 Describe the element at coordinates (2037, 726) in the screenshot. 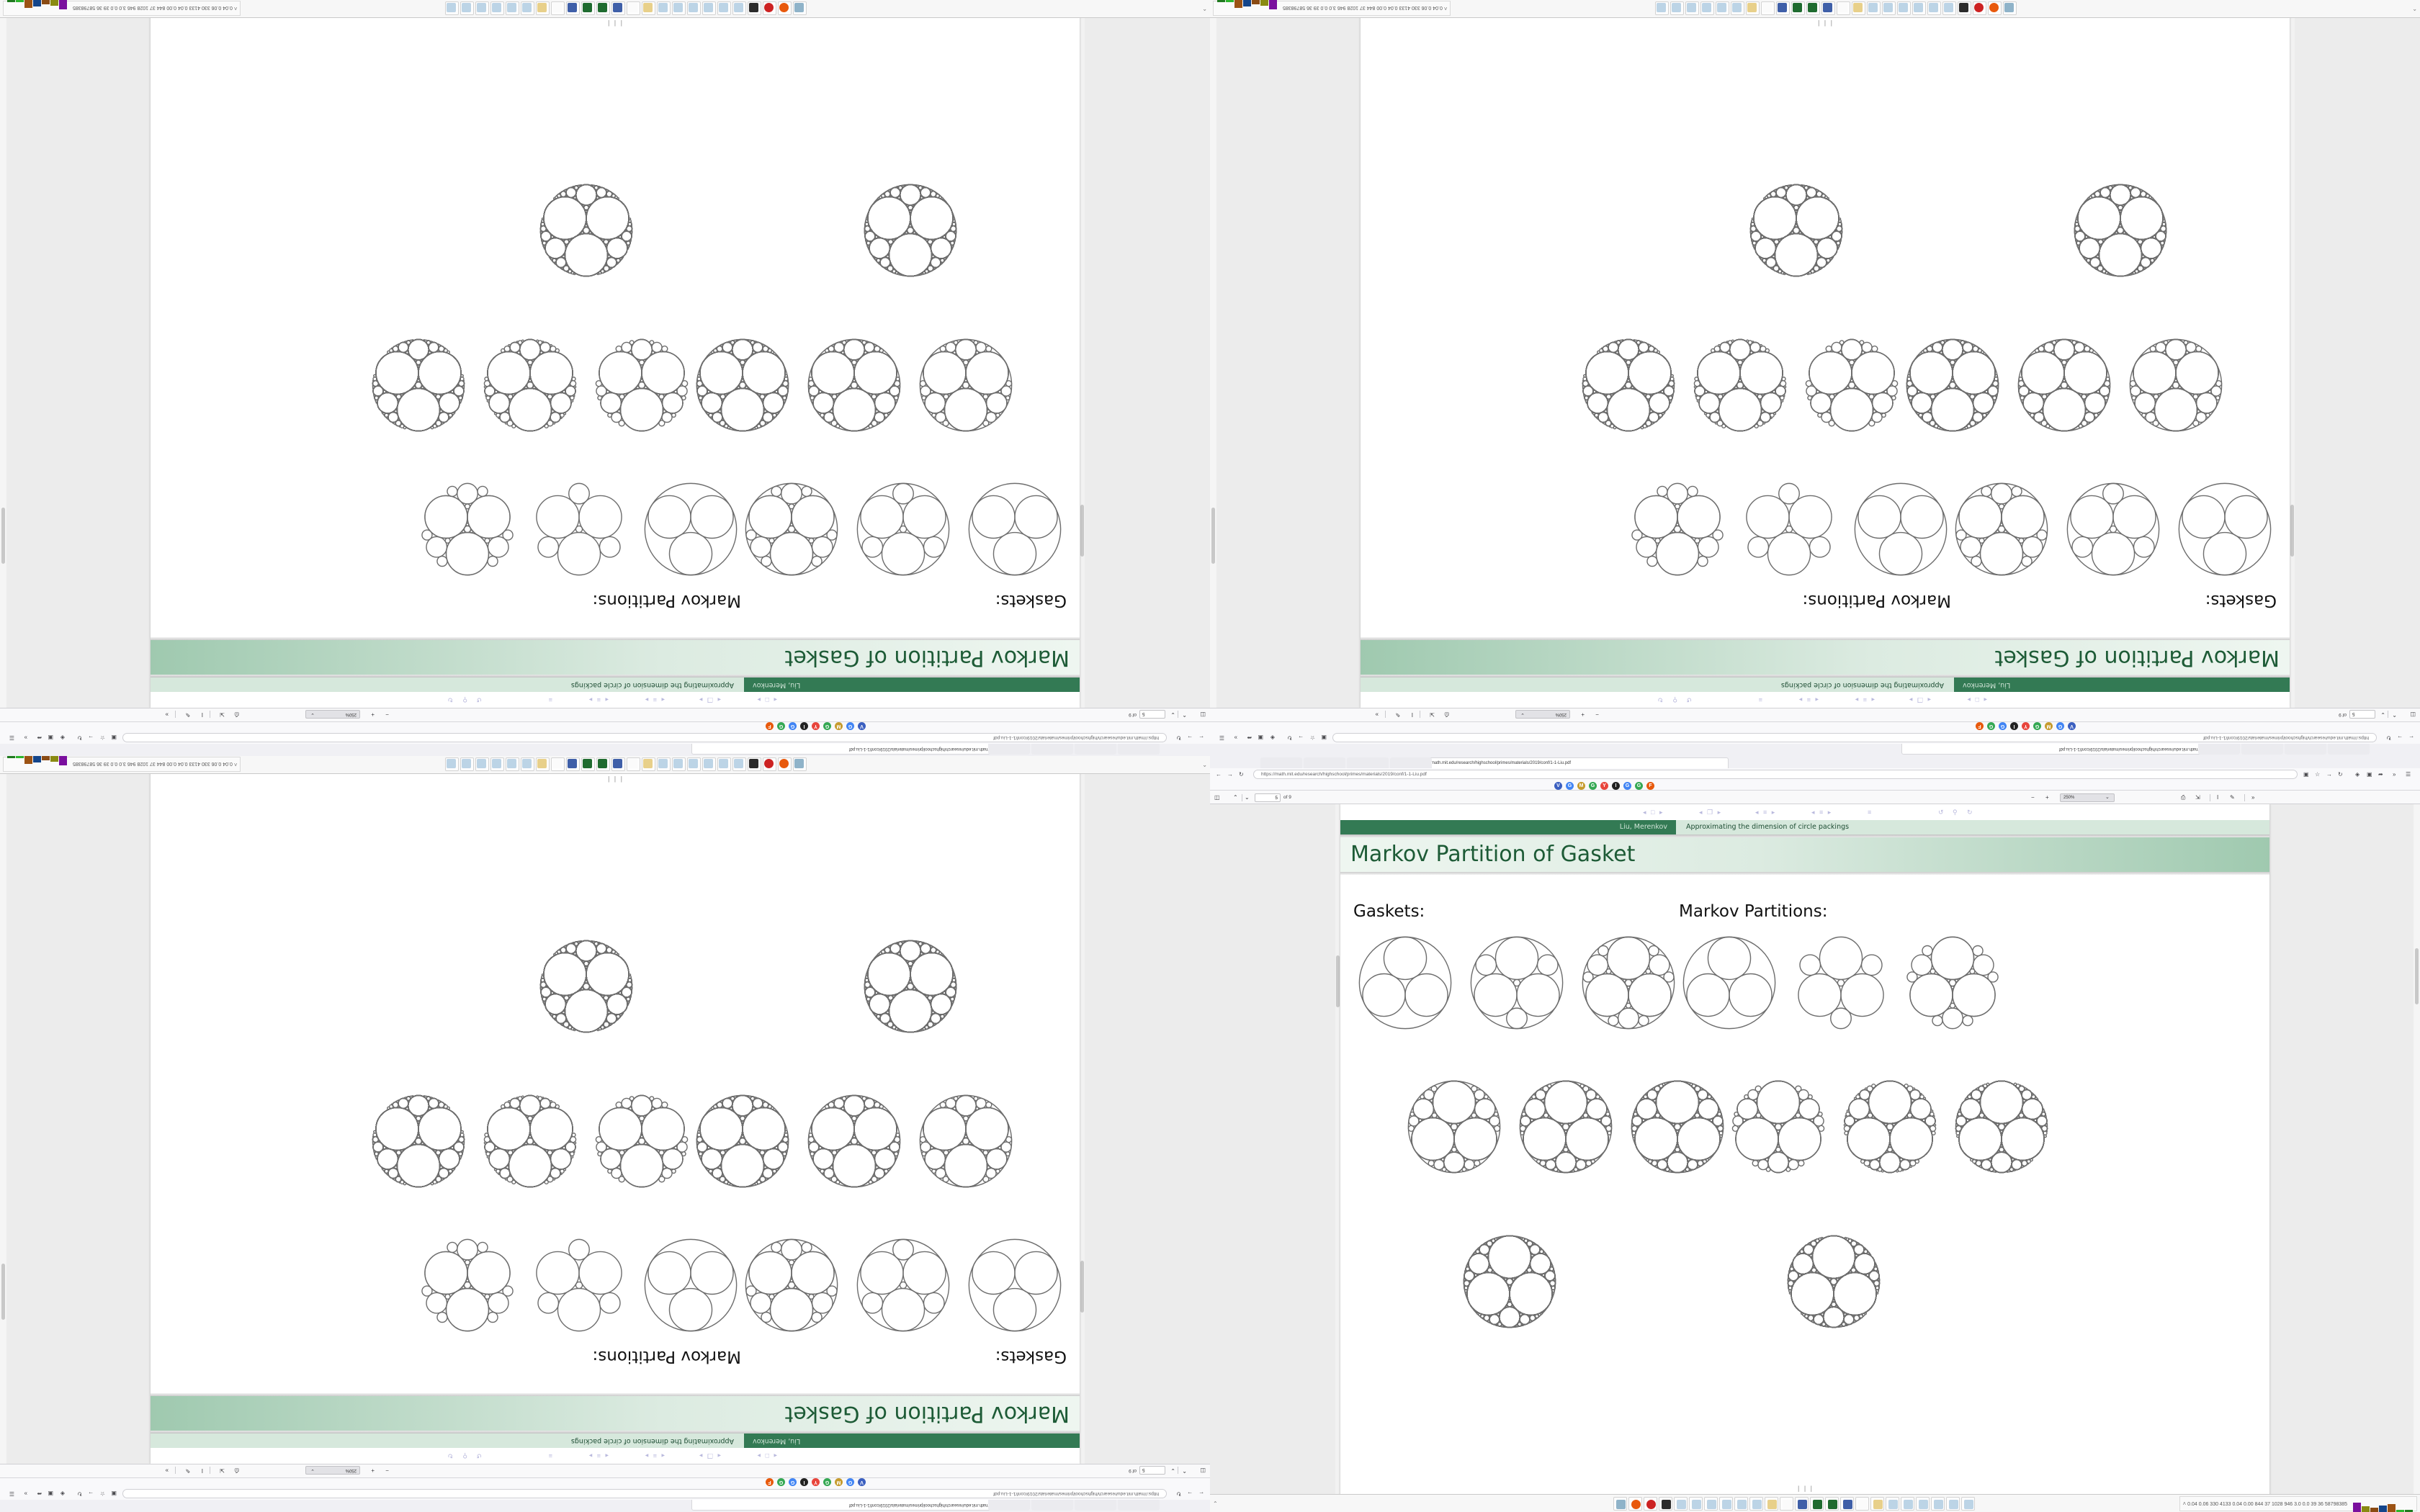

I see `bookmark-item-4: G` at that location.